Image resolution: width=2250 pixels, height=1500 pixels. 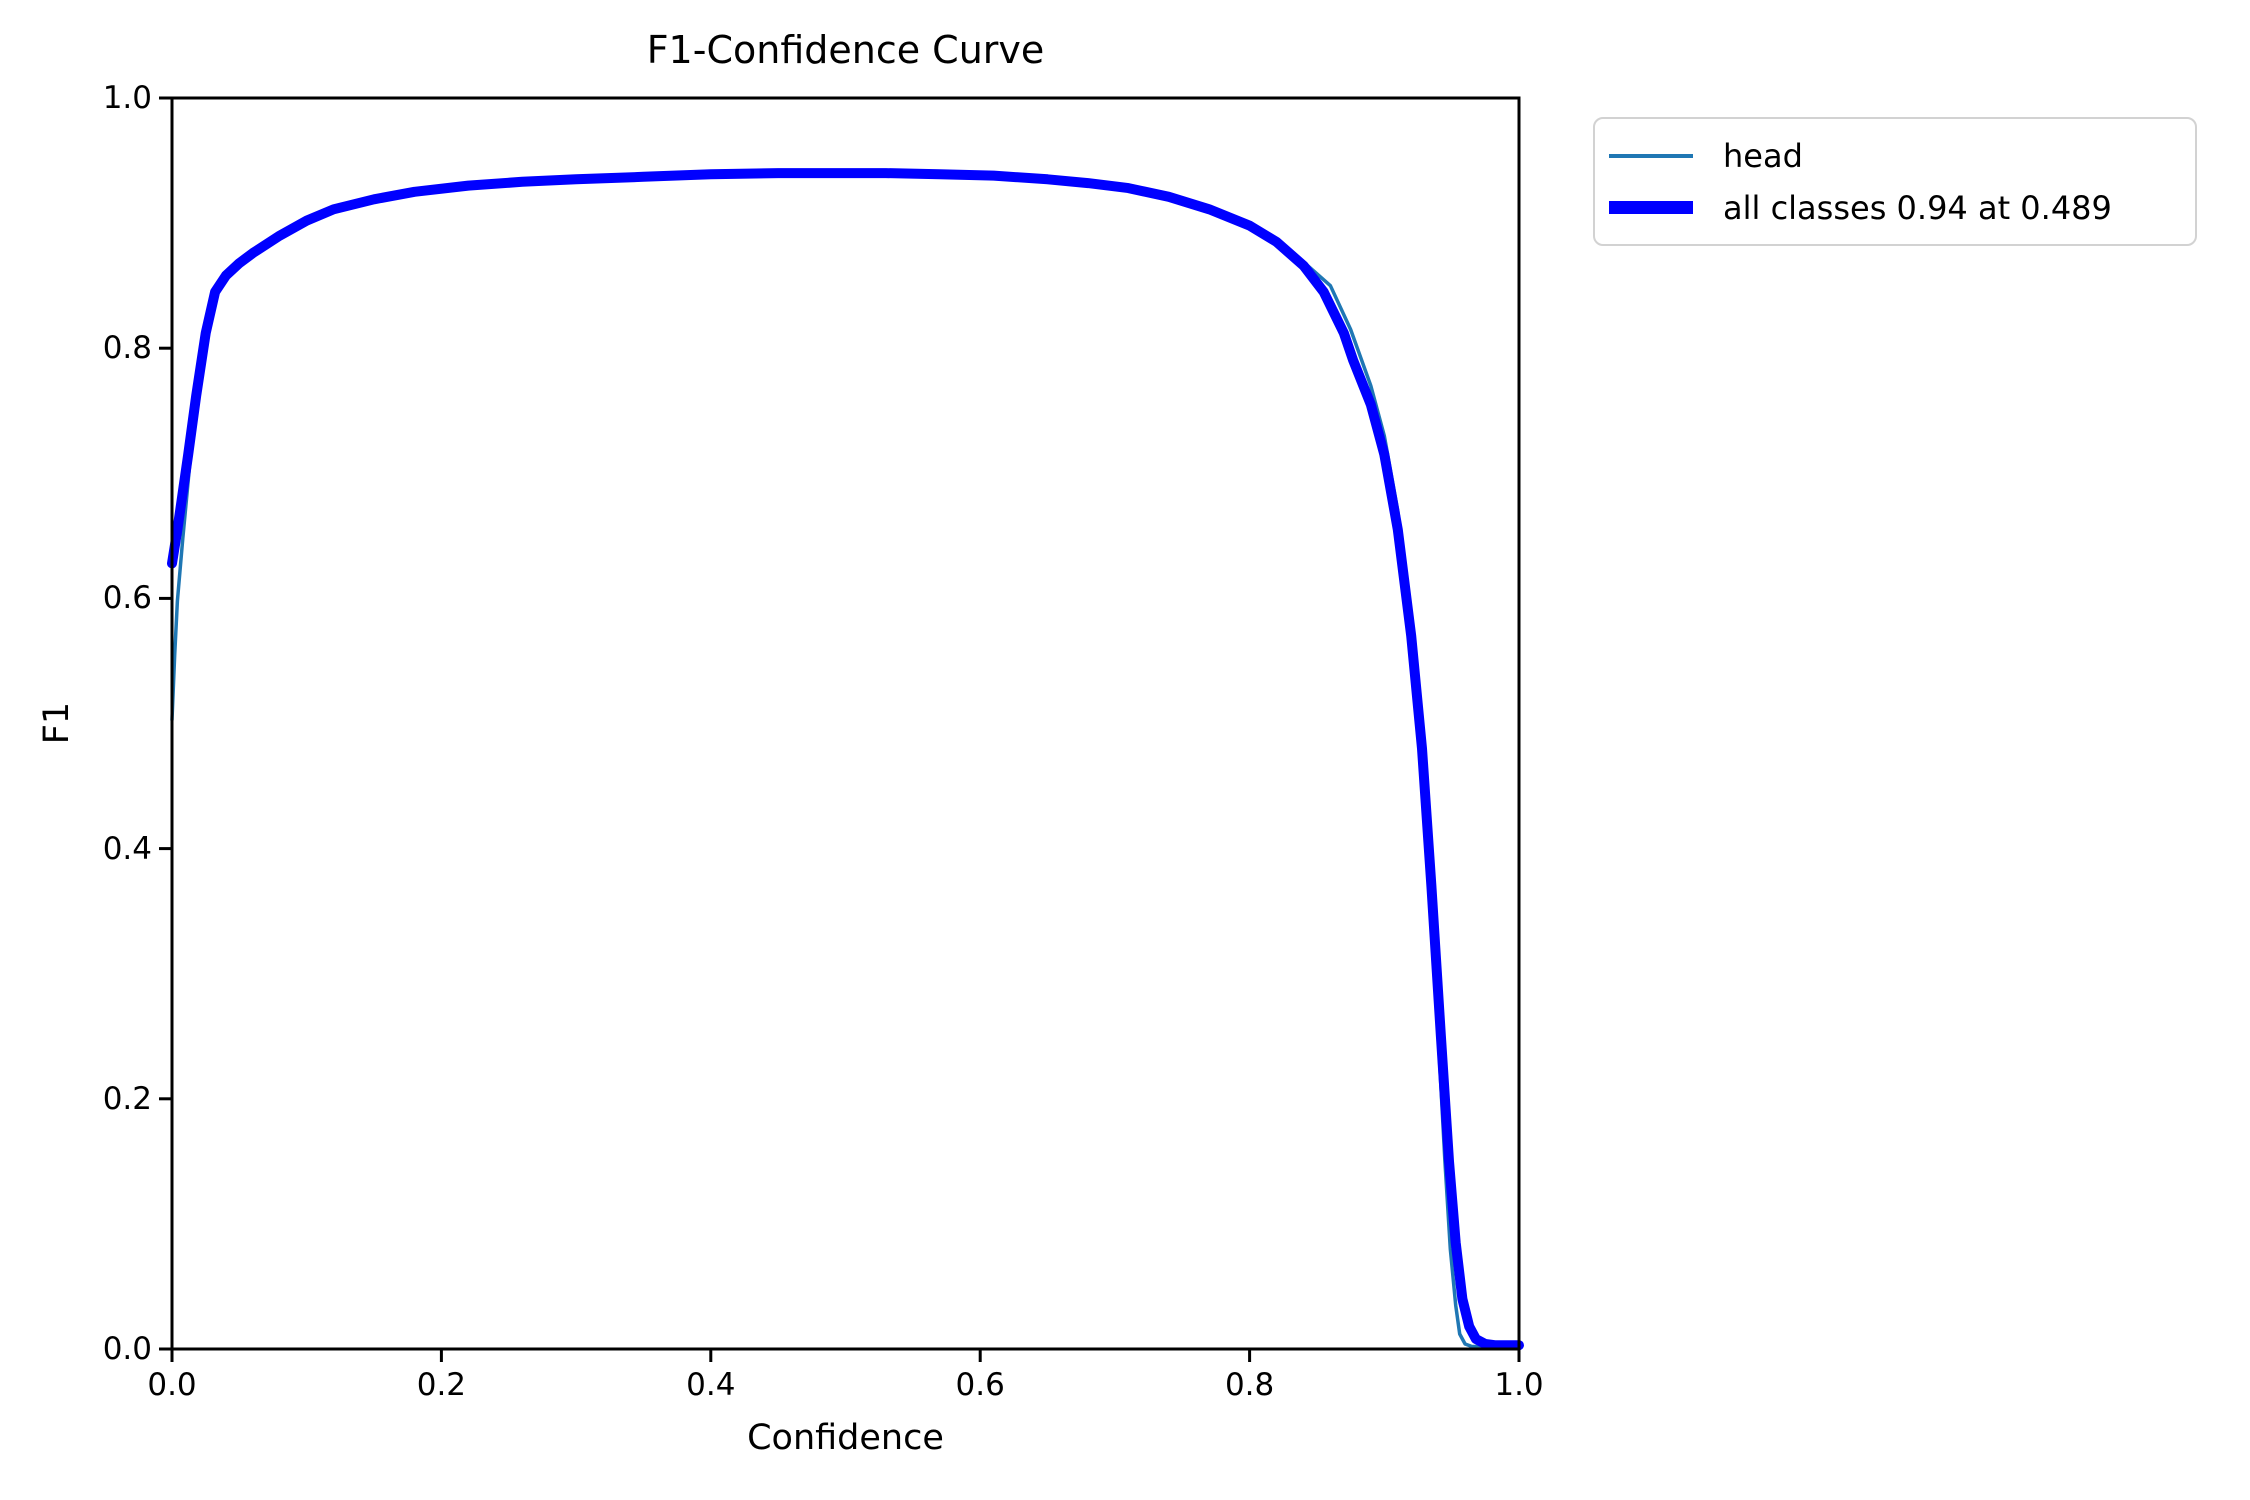 What do you see at coordinates (127, 98) in the screenshot?
I see `y-tick-label: 1.0` at bounding box center [127, 98].